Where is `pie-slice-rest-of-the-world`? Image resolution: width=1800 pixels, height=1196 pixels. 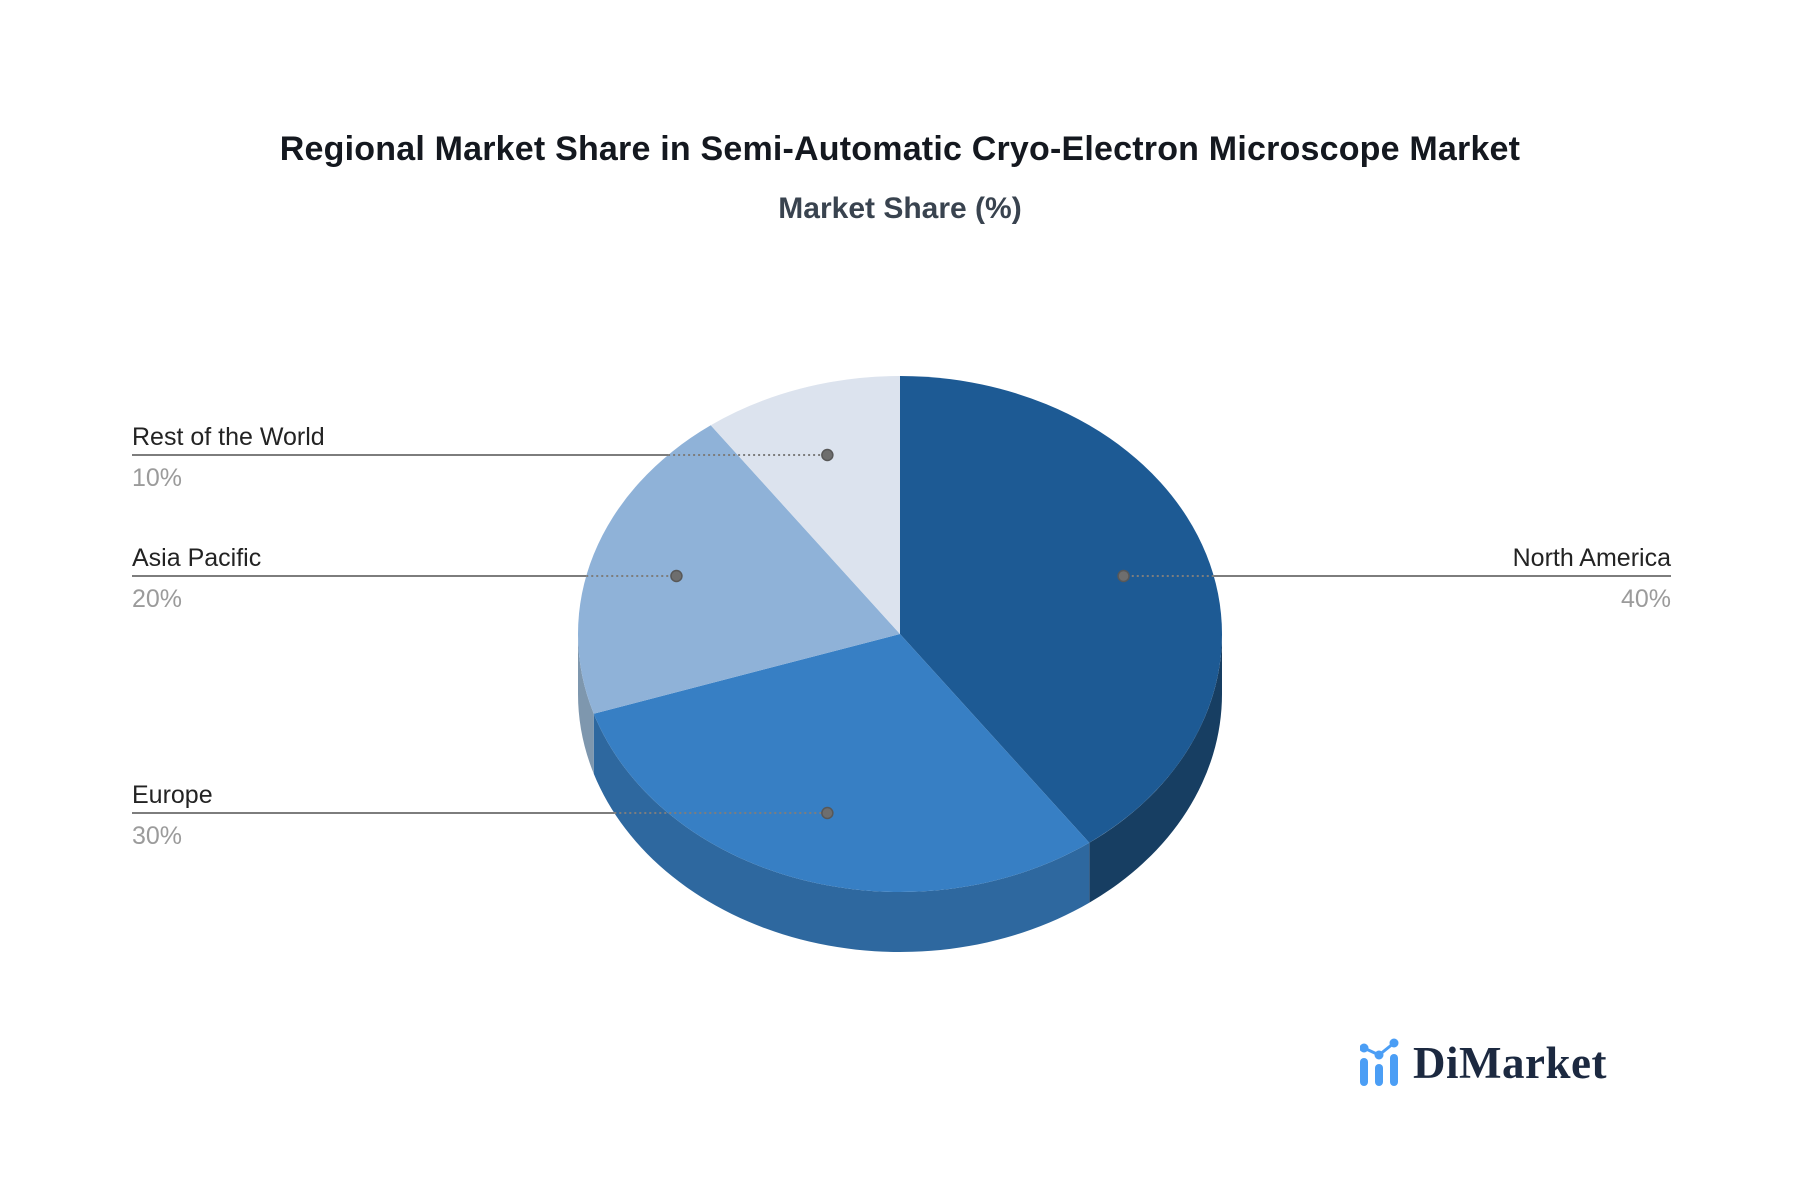 pie-slice-rest-of-the-world is located at coordinates (805, 505).